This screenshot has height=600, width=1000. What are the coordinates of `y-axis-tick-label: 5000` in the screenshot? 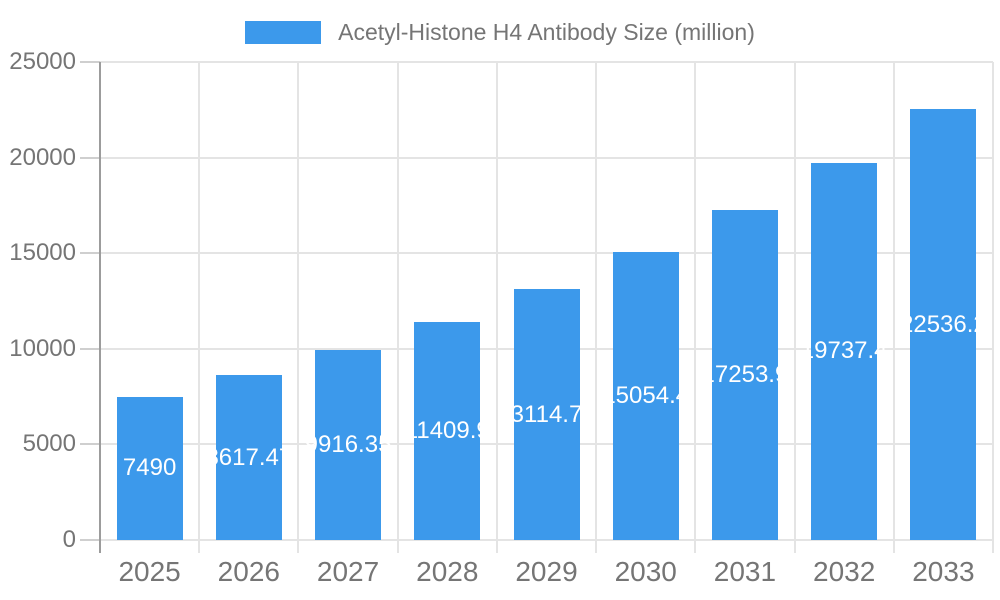 It's located at (49, 444).